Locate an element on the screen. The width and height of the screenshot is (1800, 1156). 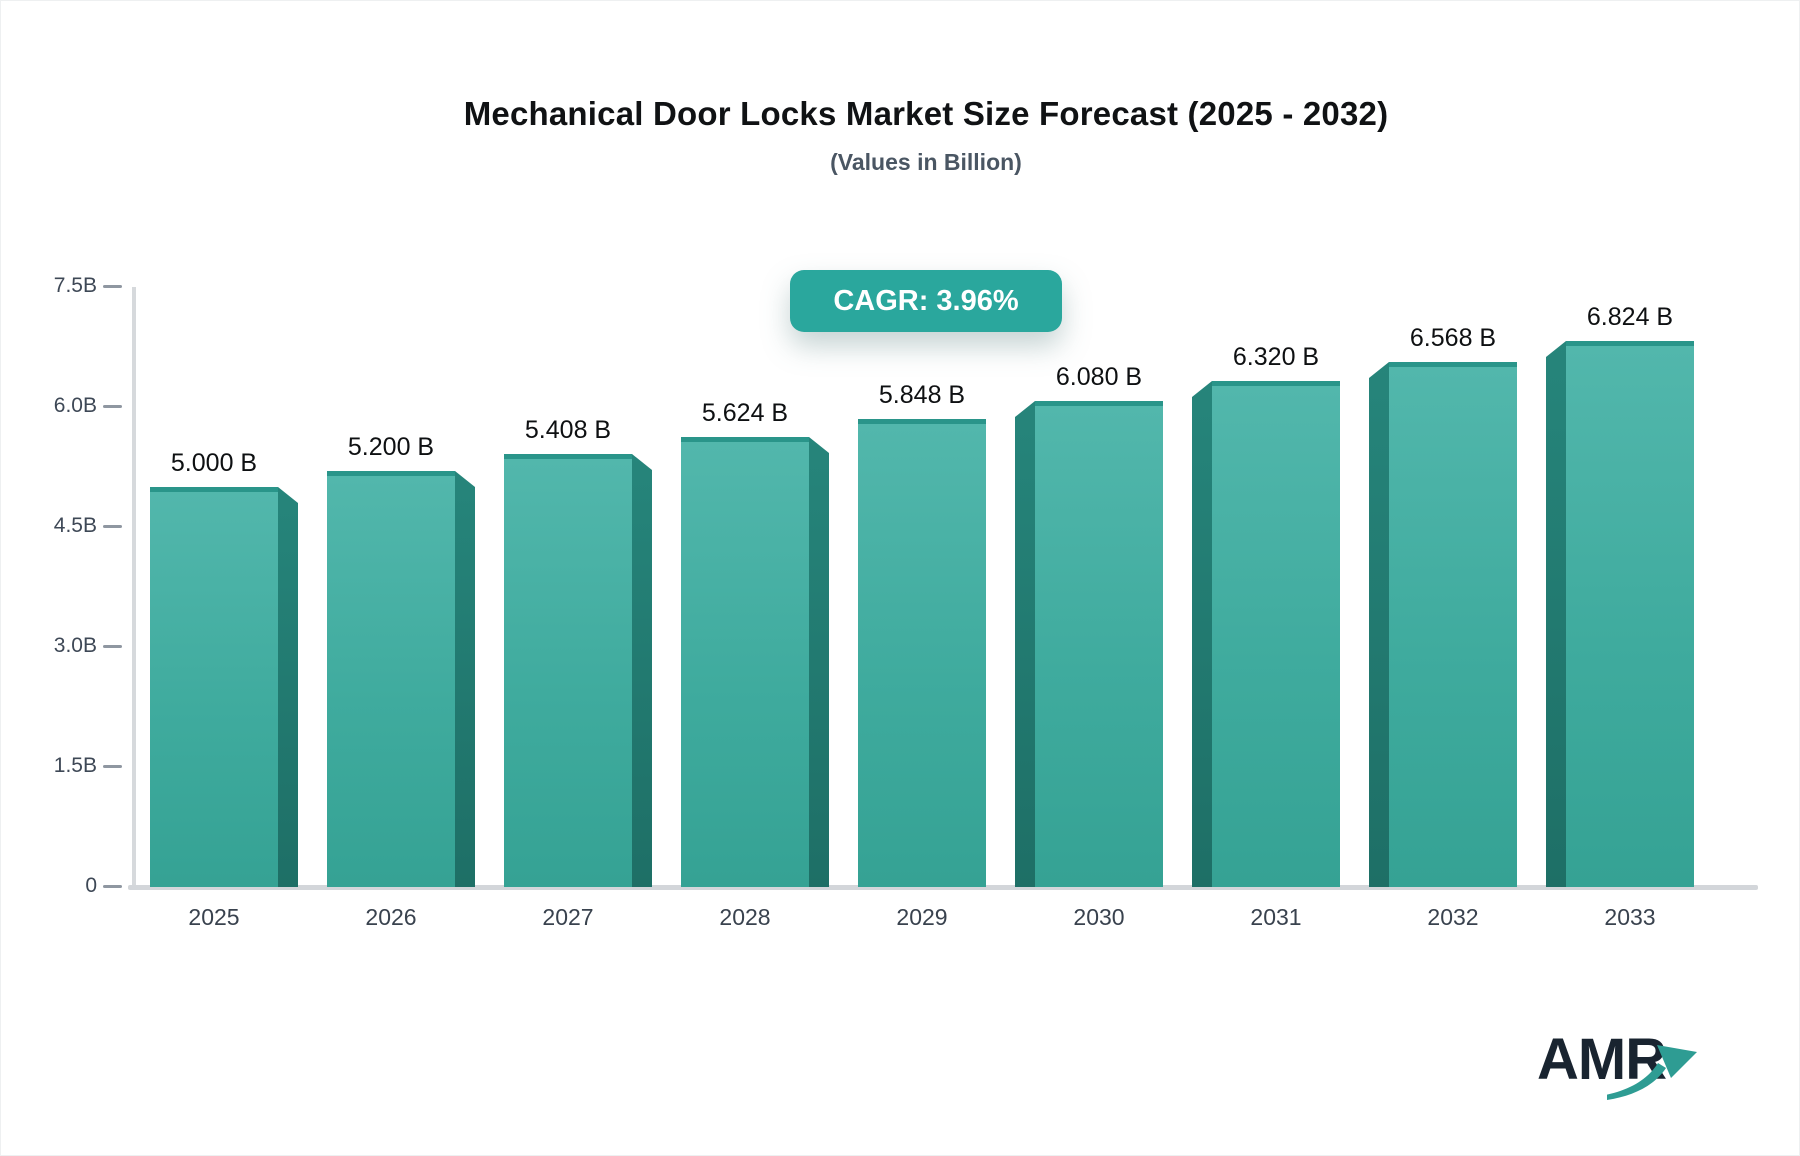
bar-2030 is located at coordinates (1099, 644).